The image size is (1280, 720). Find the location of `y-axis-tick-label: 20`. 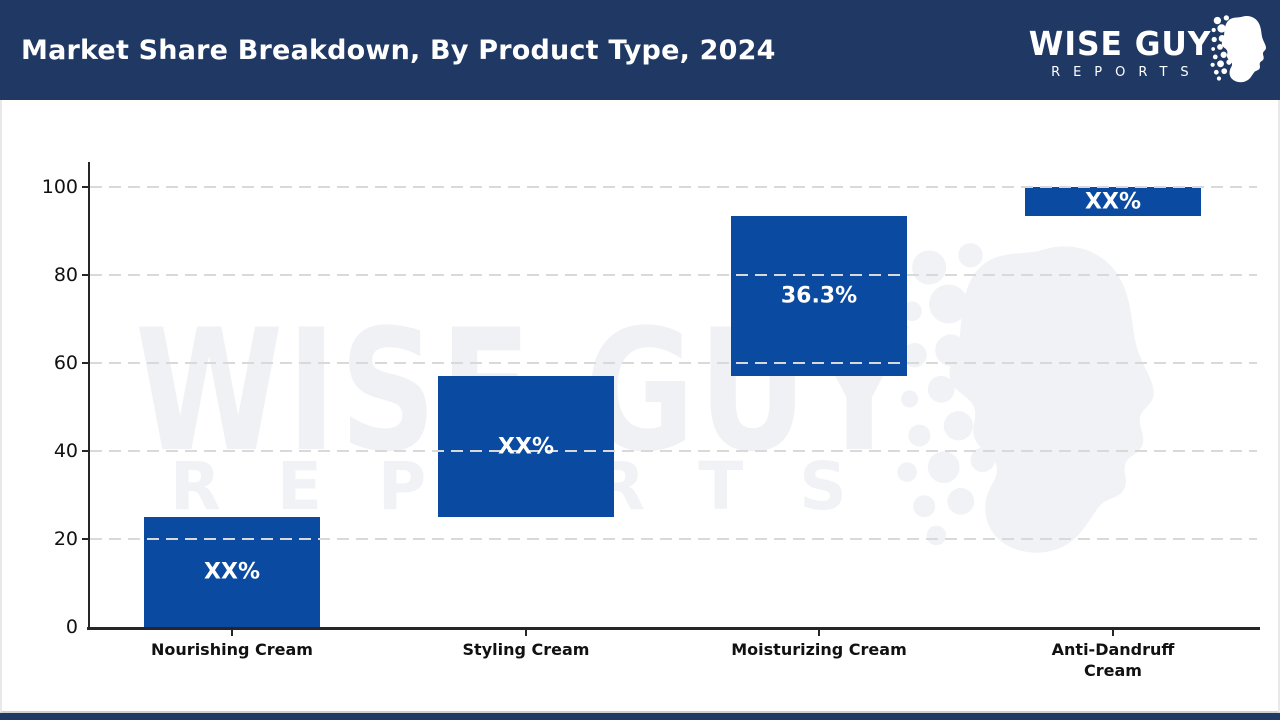

y-axis-tick-label: 20 is located at coordinates (65, 539).